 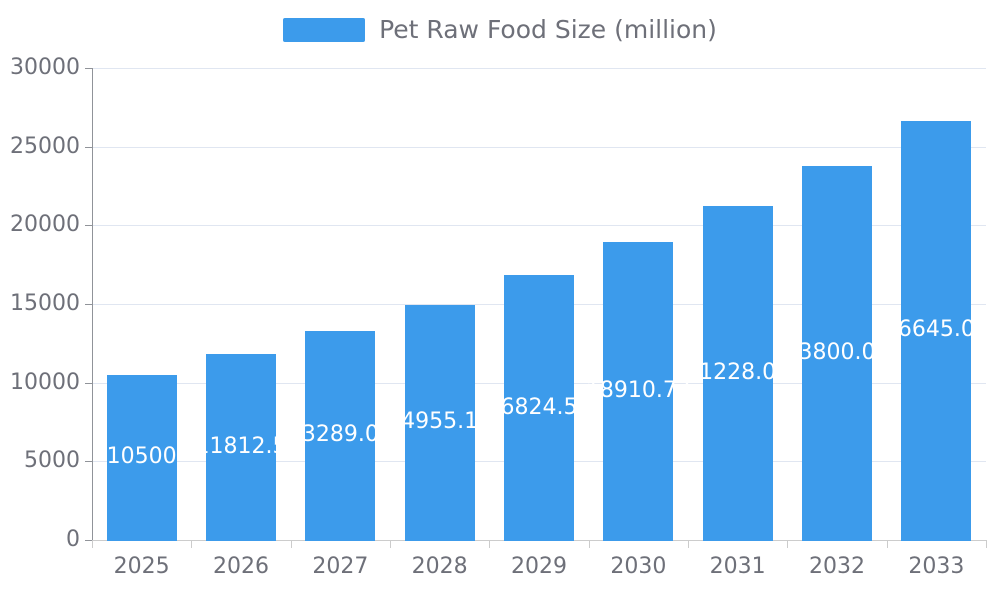 I want to click on bar-2032, so click(x=837, y=353).